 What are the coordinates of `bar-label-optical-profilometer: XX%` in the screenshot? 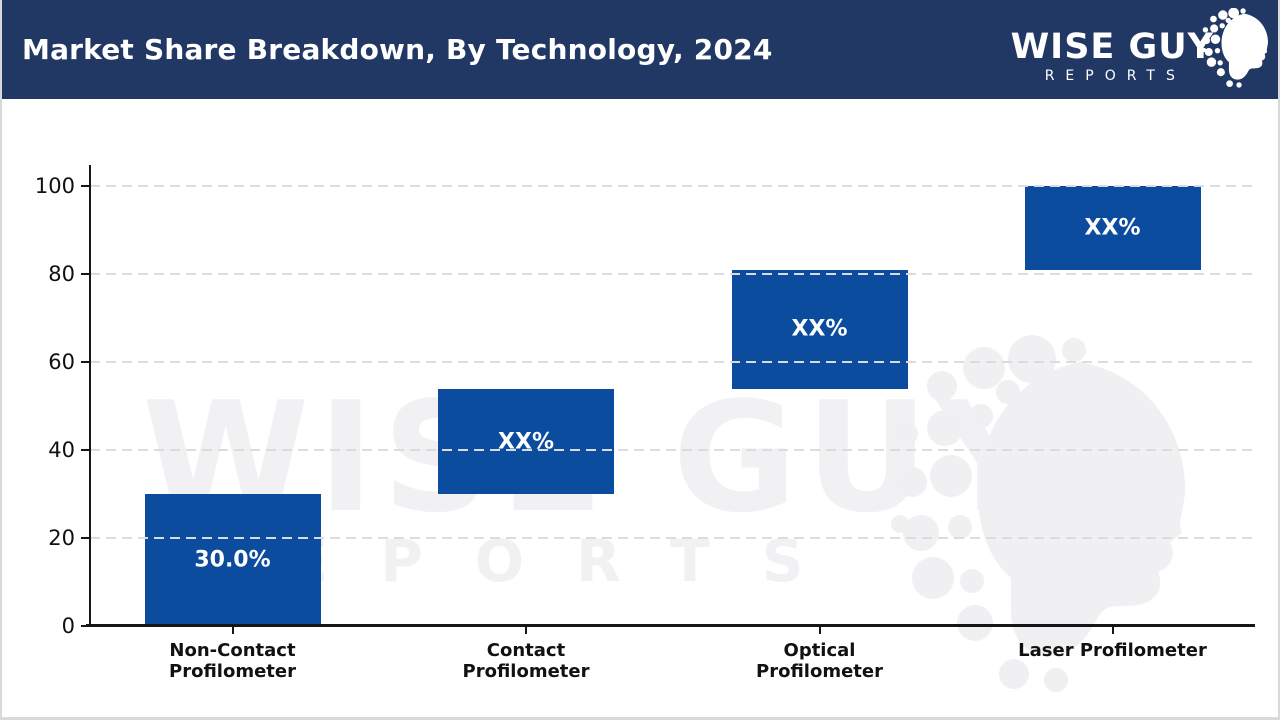 It's located at (819, 329).